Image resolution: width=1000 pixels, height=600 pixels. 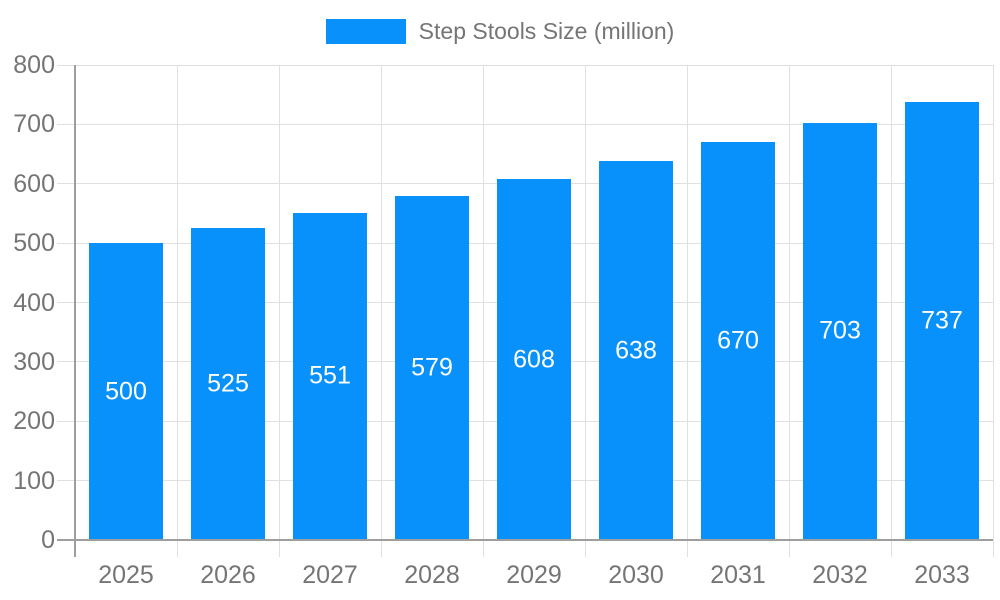 I want to click on y-tick-label-800: 800, so click(x=34, y=65).